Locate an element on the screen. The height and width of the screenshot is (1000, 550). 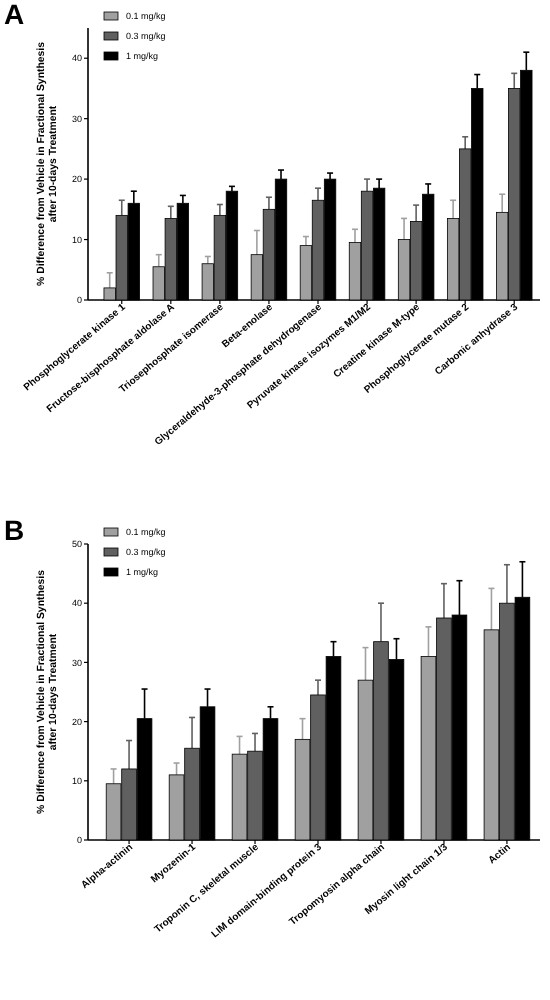
chart-title: B is located at coordinates (14, 530).